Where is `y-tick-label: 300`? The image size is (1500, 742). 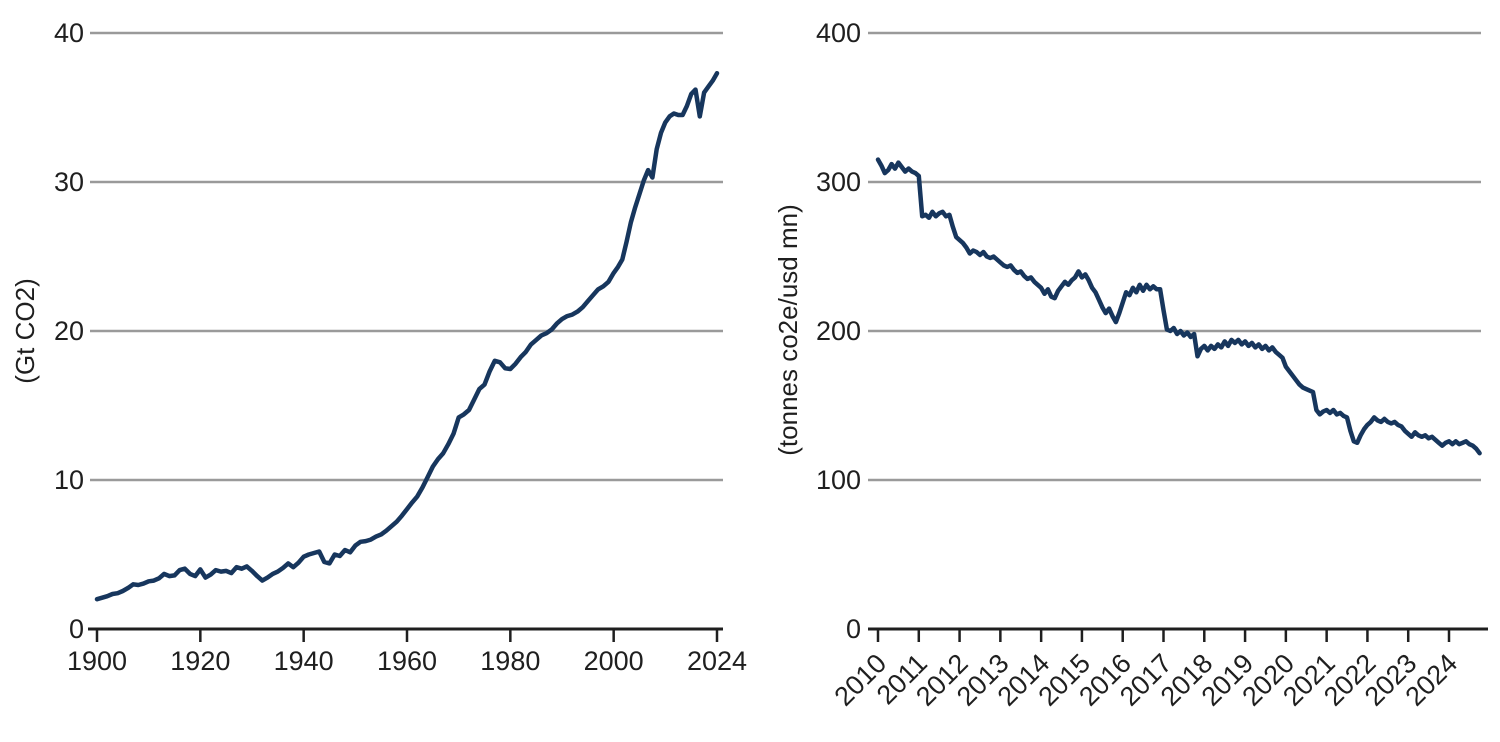 y-tick-label: 300 is located at coordinates (838, 182).